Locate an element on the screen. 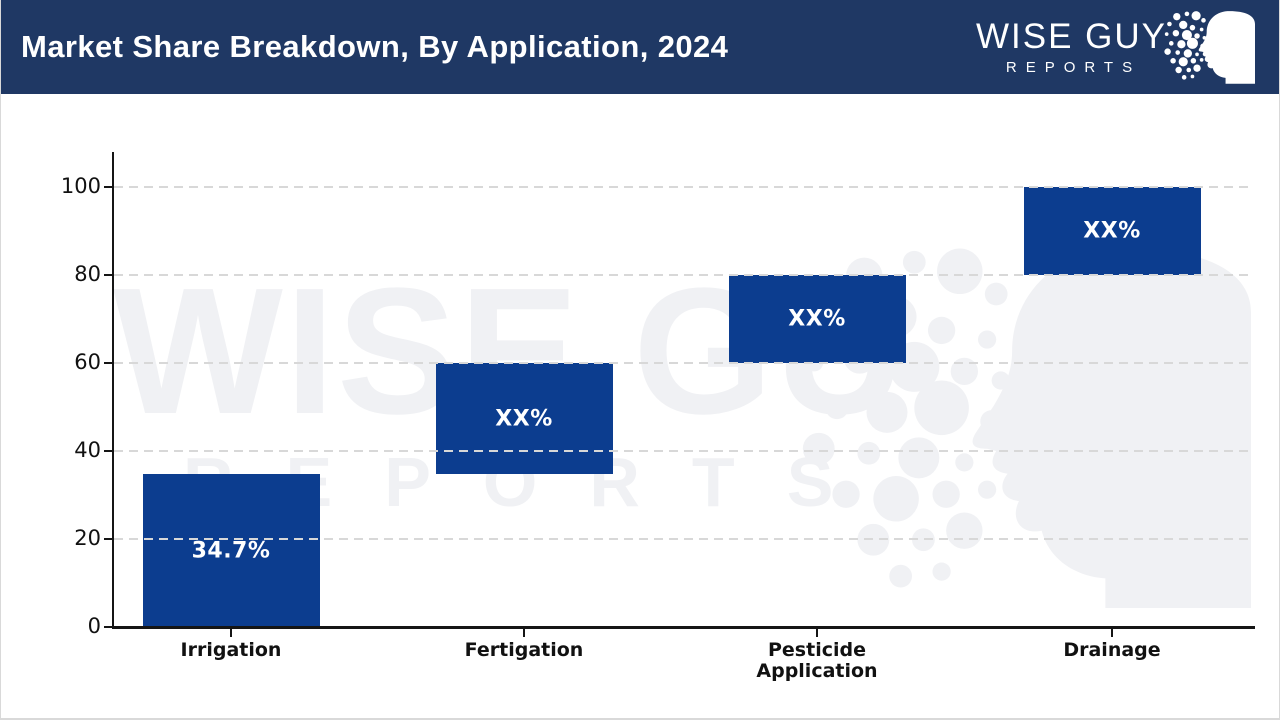 The image size is (1280, 720). logo-subtitle: REPORTS is located at coordinates (1073, 67).